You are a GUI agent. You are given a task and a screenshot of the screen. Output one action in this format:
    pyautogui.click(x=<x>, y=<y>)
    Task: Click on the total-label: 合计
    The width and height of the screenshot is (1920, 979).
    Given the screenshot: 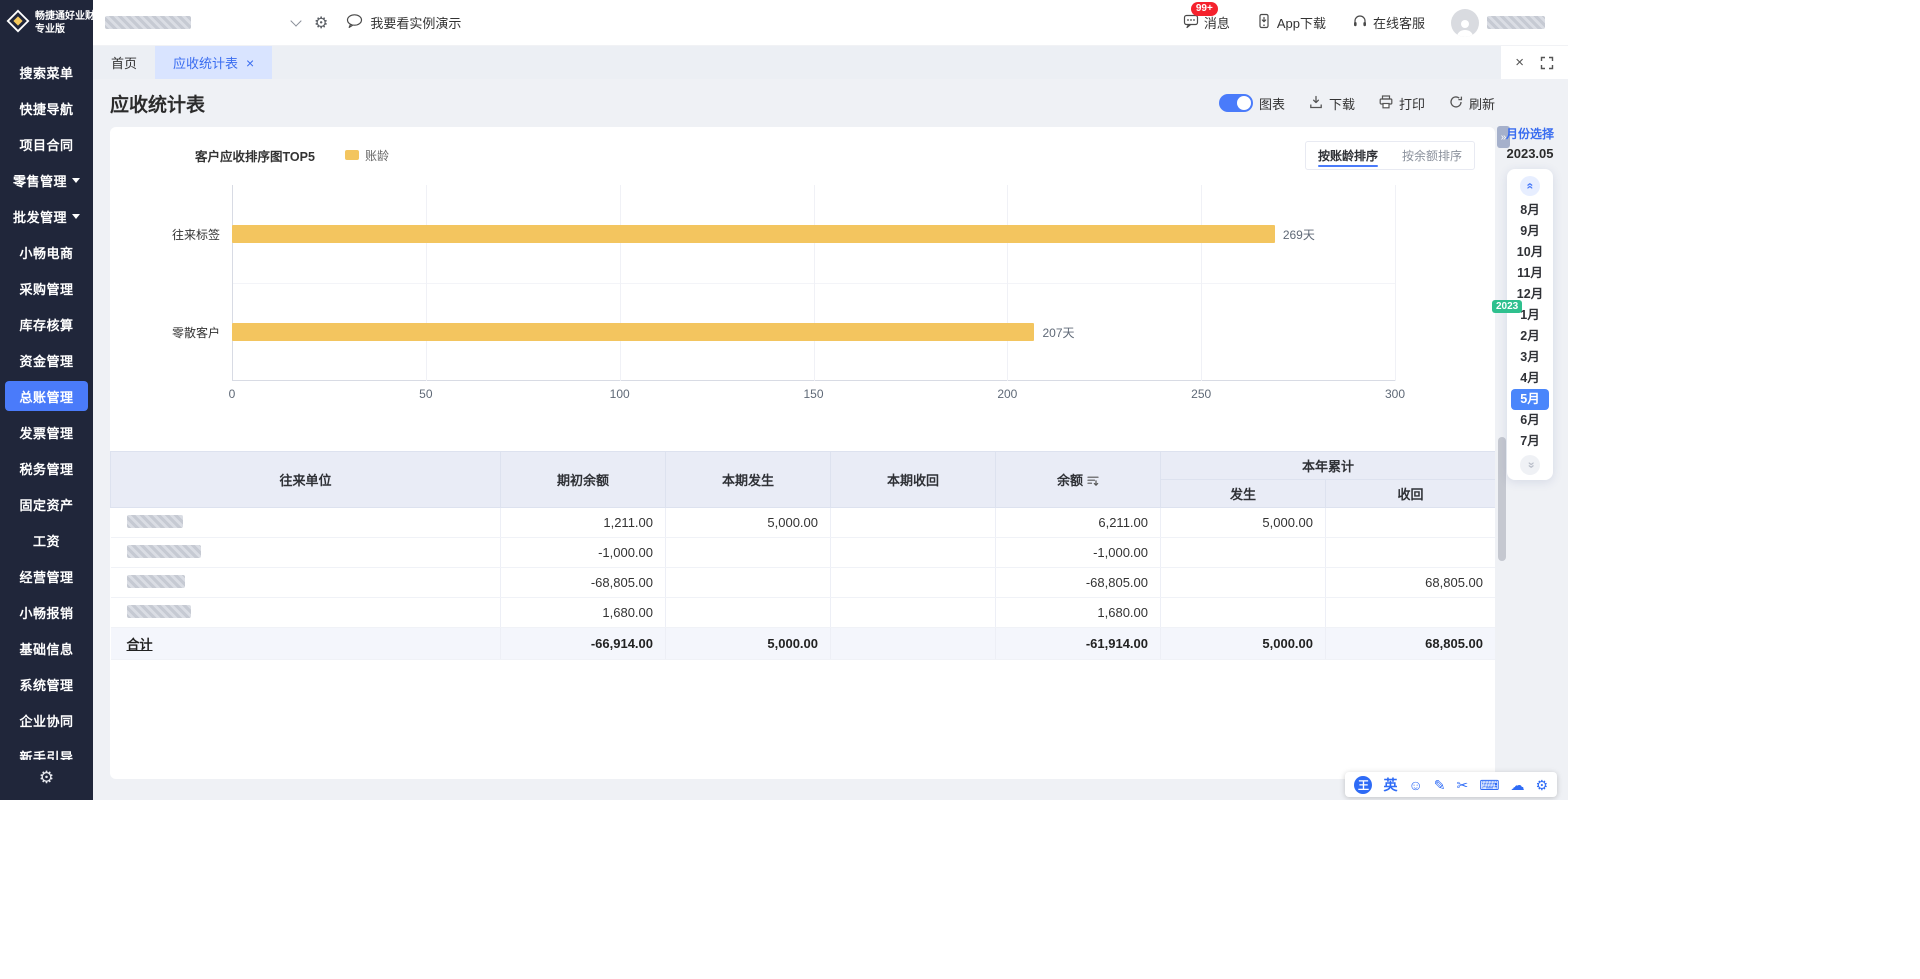 What is the action you would take?
    pyautogui.click(x=139, y=644)
    